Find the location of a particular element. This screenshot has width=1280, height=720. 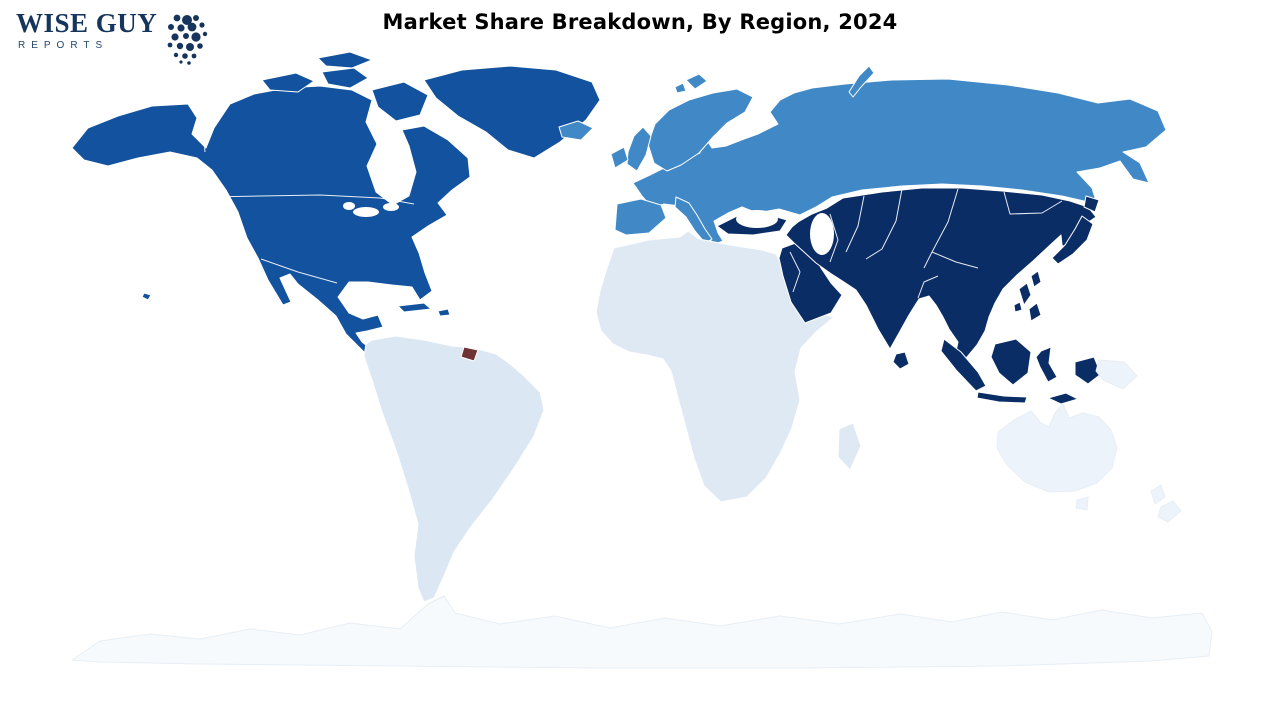

border-saudi-yemen is located at coordinates (795, 272).